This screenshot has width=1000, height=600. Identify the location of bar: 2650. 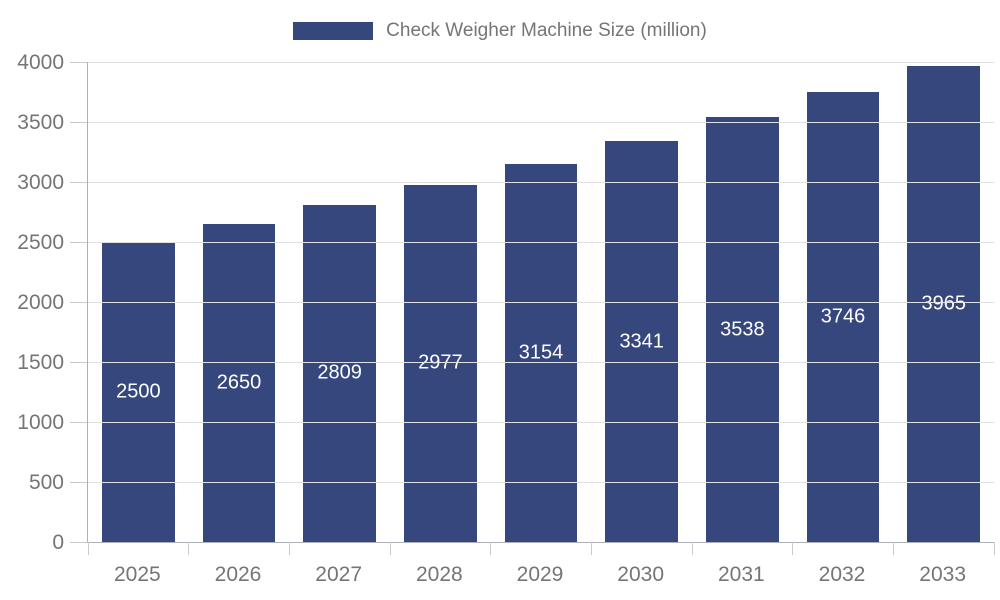
(239, 383).